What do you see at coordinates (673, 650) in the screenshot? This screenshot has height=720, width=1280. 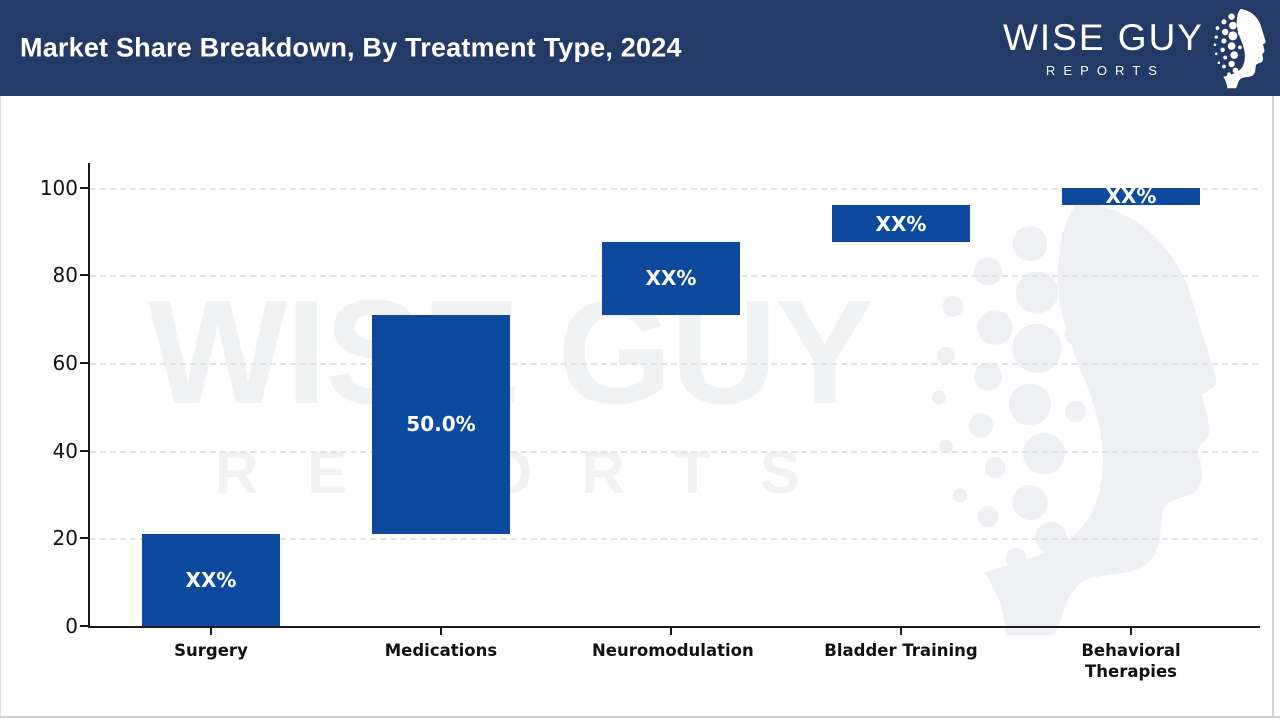 I see `x-category-label: Neuromodulation` at bounding box center [673, 650].